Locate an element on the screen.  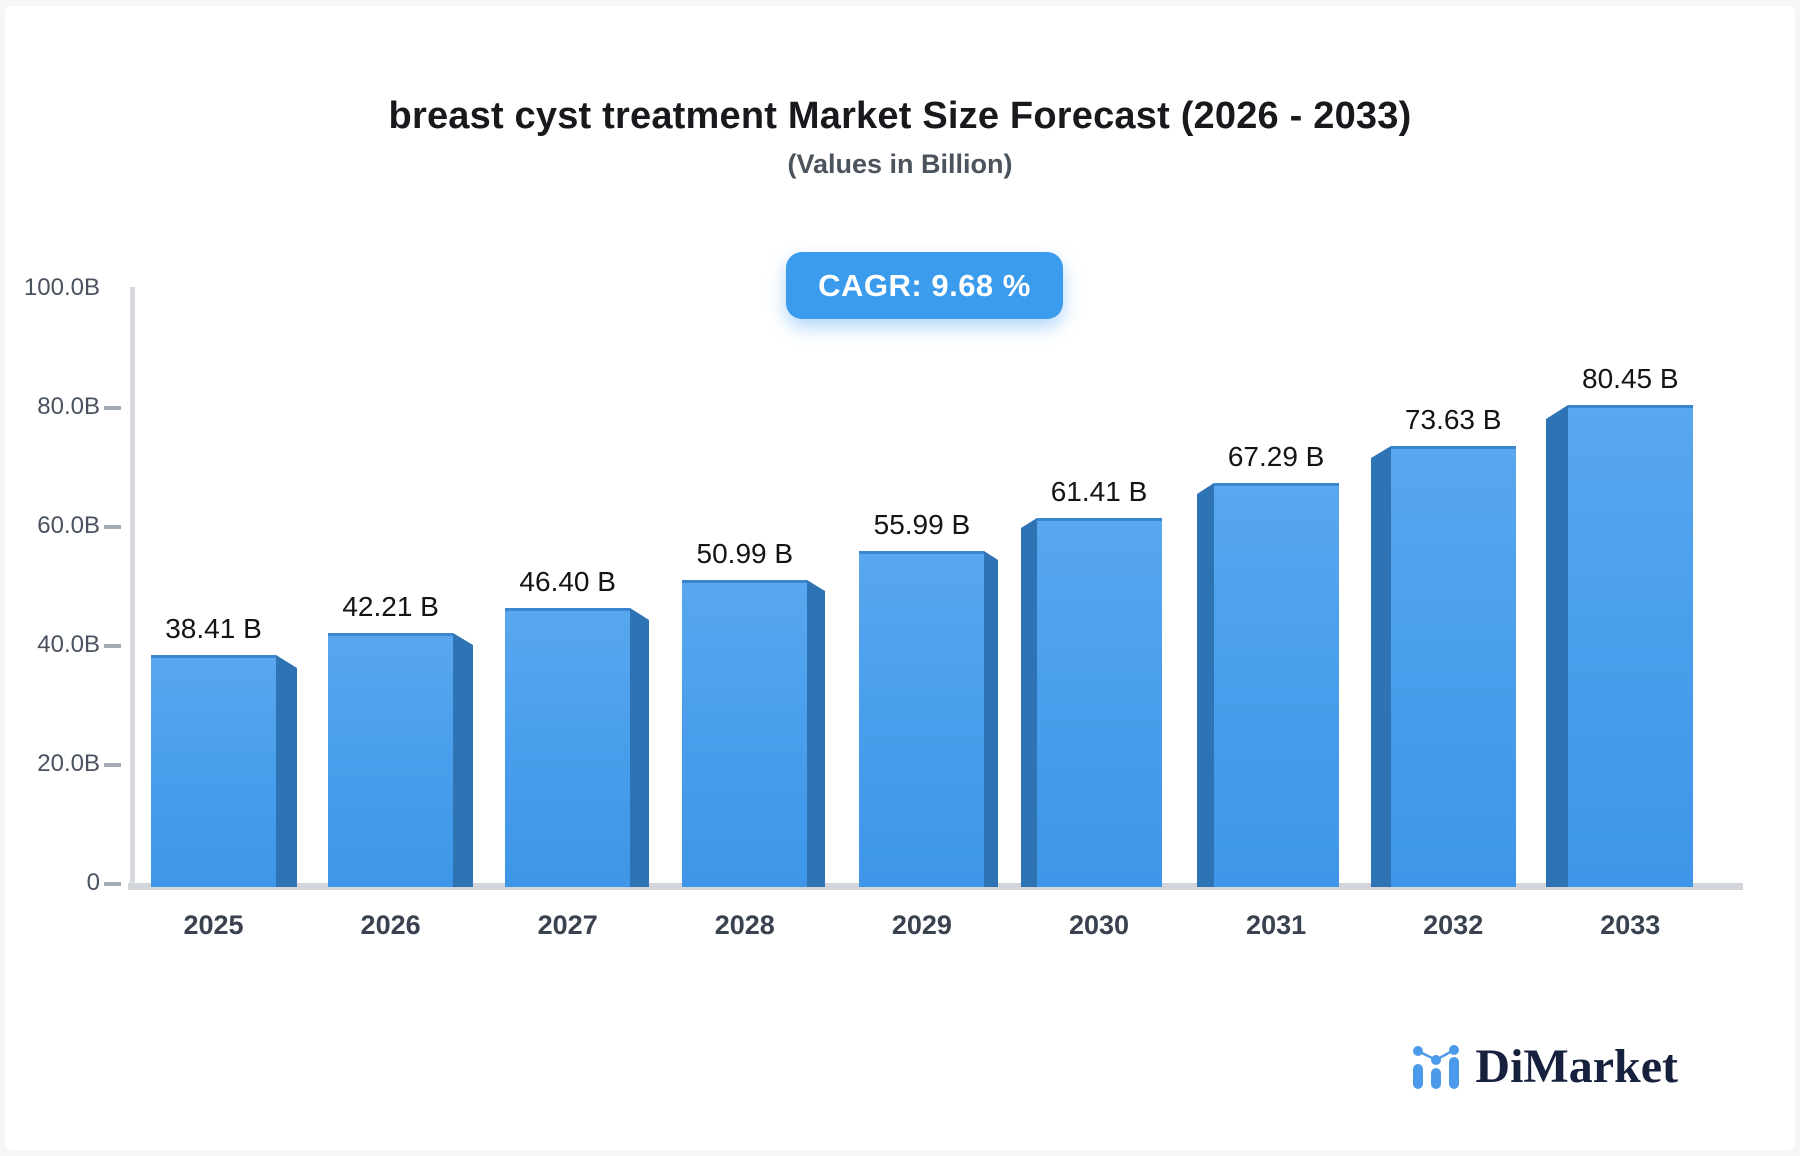
cagr-badge-label: CAGR: 9.68 % is located at coordinates (924, 285).